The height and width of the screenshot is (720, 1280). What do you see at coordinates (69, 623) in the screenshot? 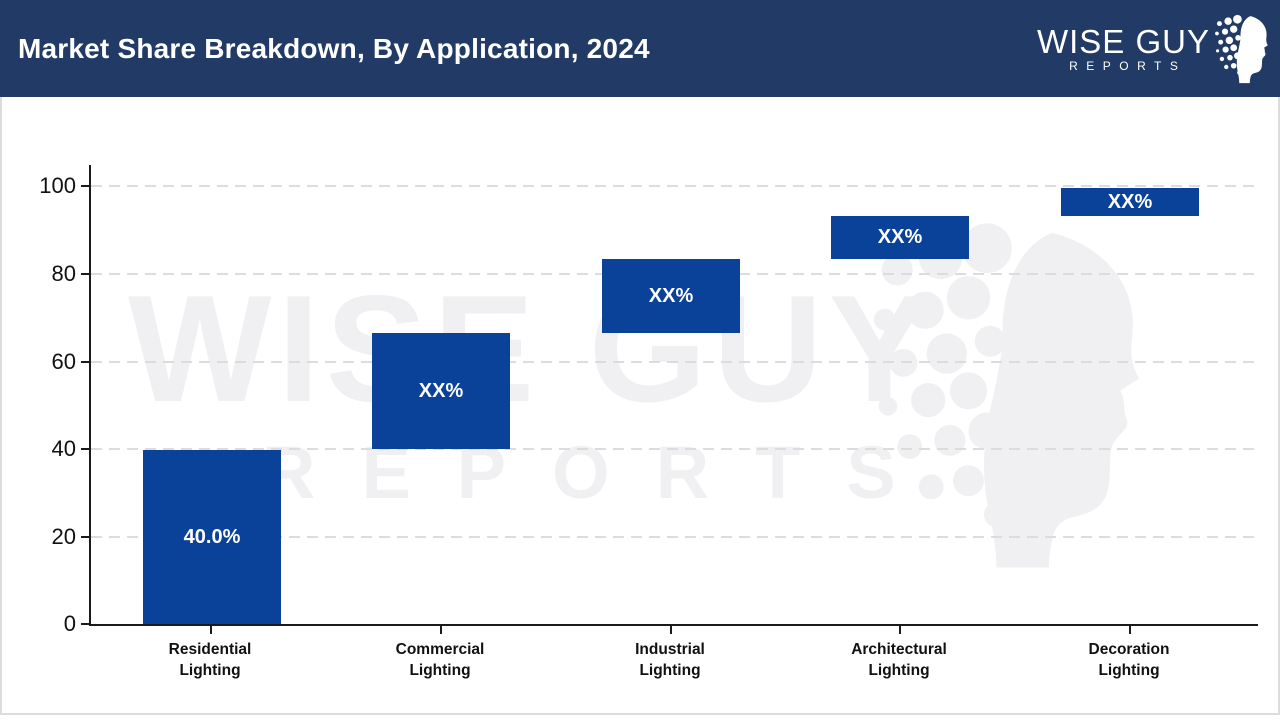
I see `y-tick-label-0: 0` at bounding box center [69, 623].